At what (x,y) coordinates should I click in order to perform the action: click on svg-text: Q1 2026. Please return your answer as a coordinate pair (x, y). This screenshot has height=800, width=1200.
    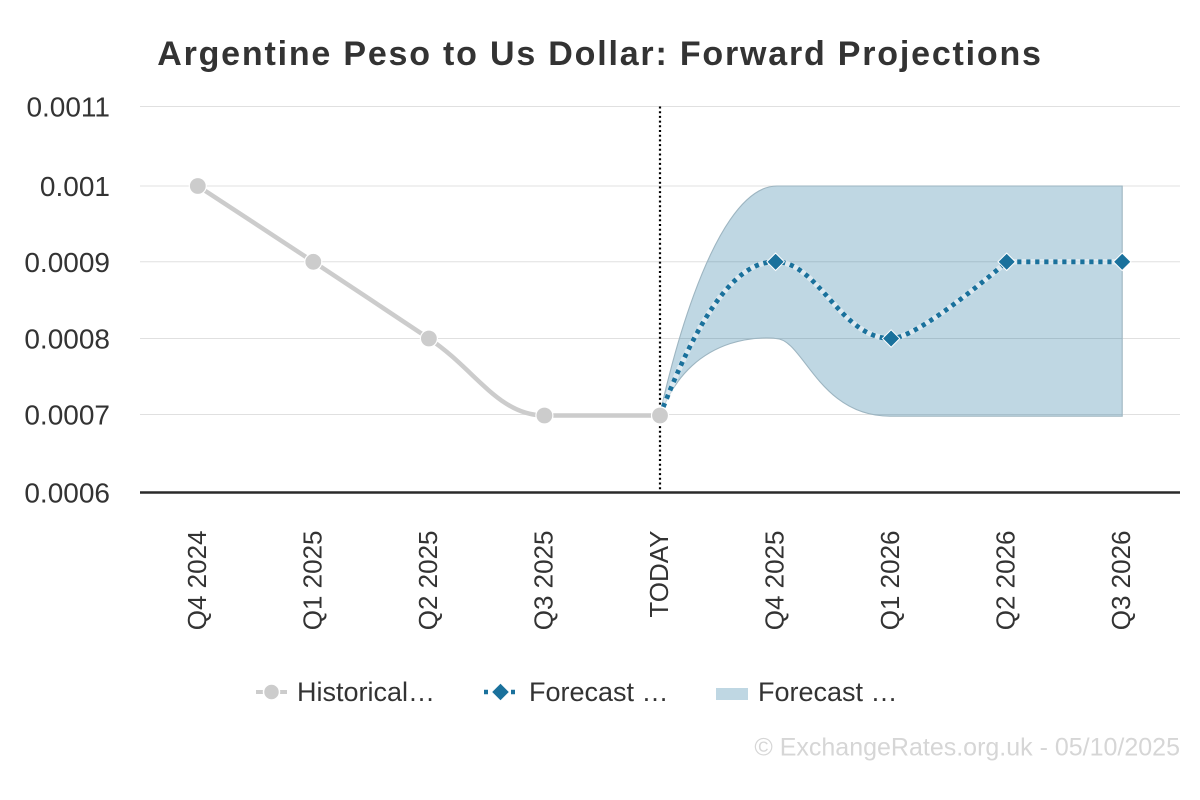
    Looking at the image, I should click on (890, 581).